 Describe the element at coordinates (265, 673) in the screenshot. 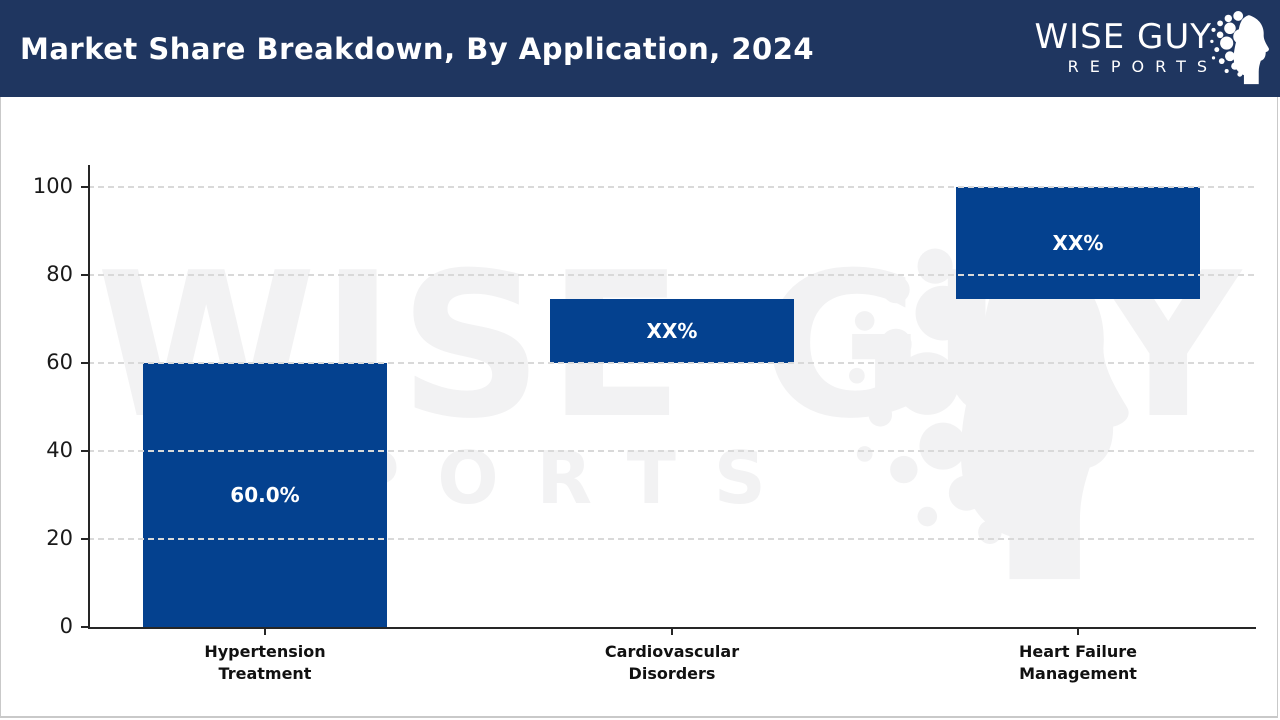

I see `x-category-label-line: Treatment` at that location.